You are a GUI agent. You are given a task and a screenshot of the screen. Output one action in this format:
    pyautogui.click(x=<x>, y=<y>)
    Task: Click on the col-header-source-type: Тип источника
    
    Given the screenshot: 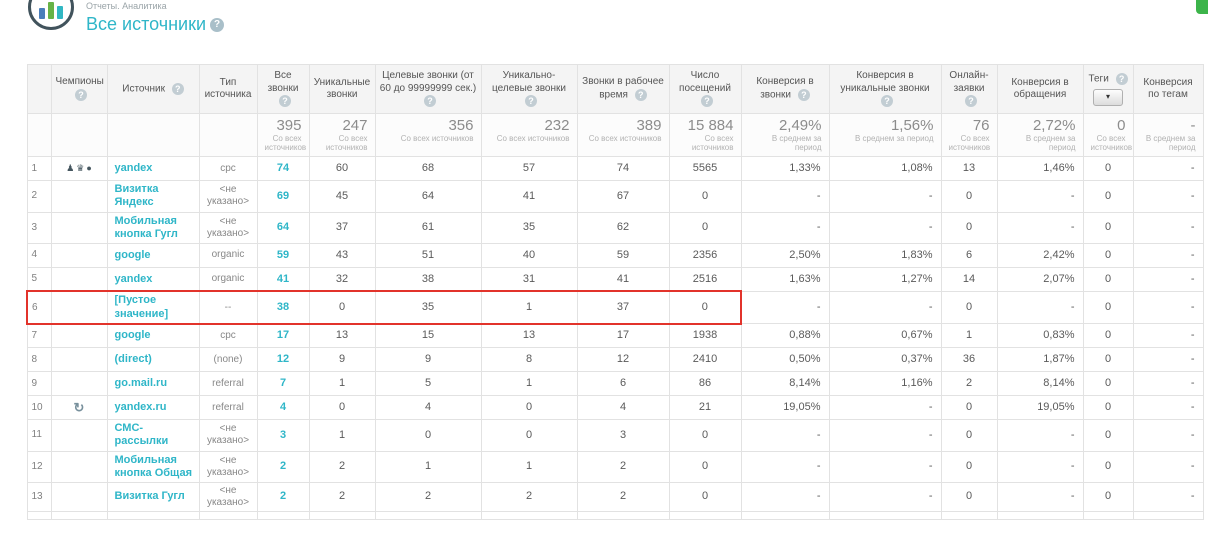 What is the action you would take?
    pyautogui.click(x=228, y=89)
    